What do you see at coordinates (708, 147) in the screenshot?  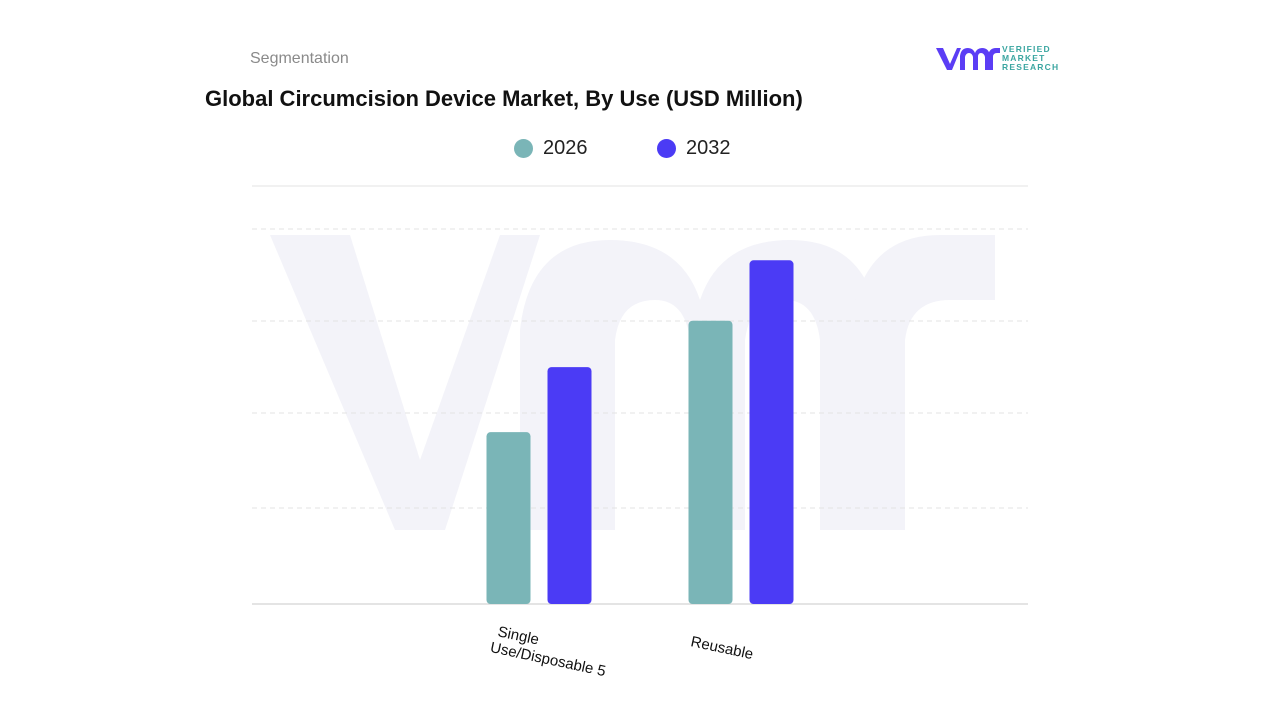 I see `legend-label-2032: 2032` at bounding box center [708, 147].